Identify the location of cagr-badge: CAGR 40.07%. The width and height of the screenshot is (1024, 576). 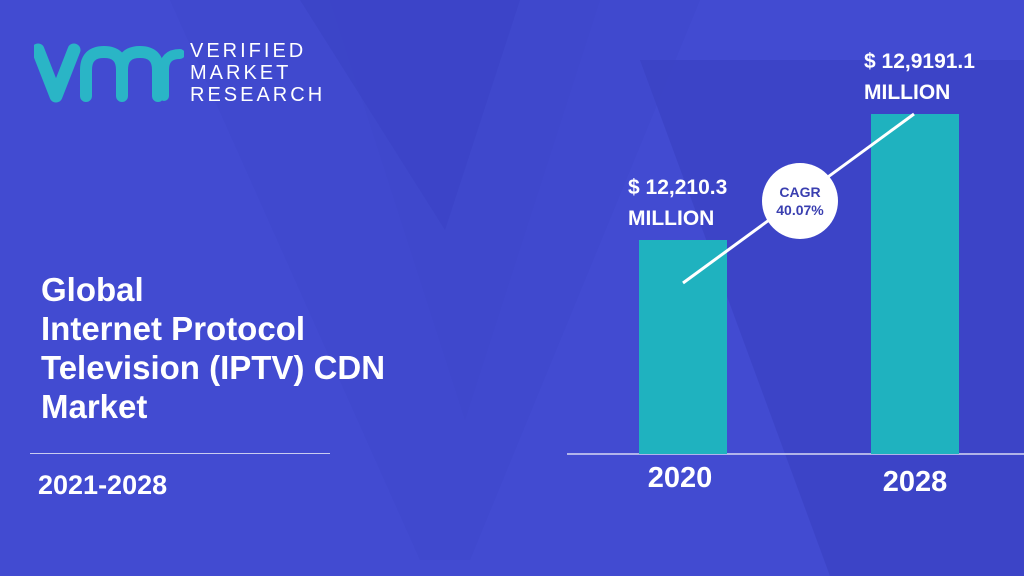
(800, 201).